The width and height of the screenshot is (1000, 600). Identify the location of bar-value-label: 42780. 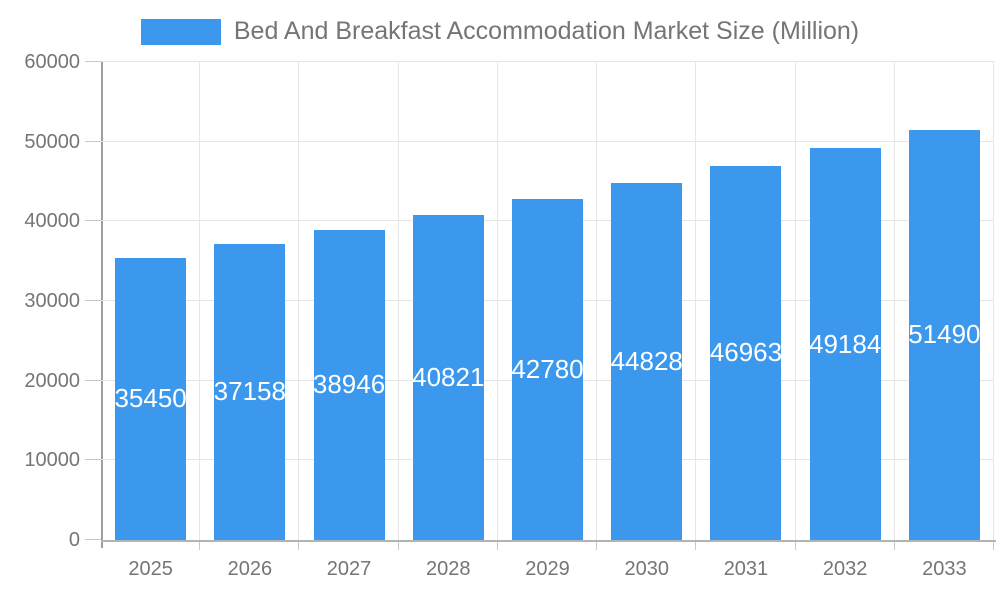
(547, 369).